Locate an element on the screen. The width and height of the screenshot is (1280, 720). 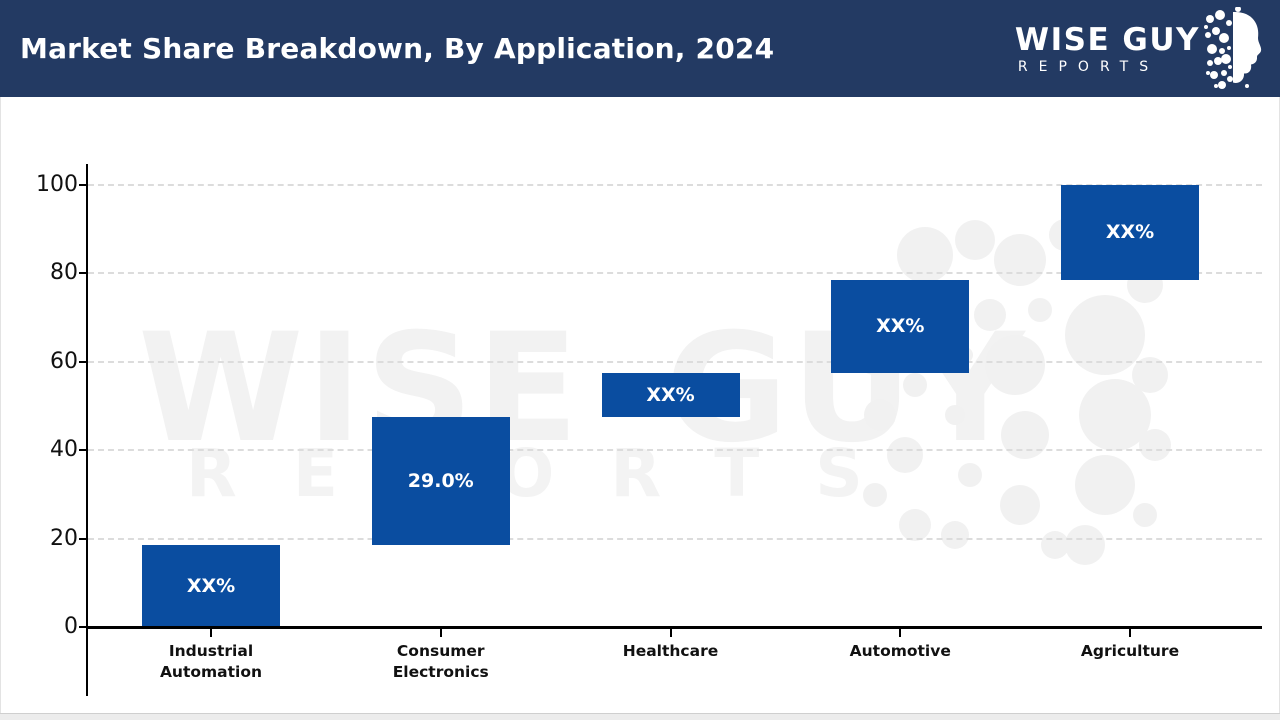
x-category-label-3: Automotive is located at coordinates (900, 651).